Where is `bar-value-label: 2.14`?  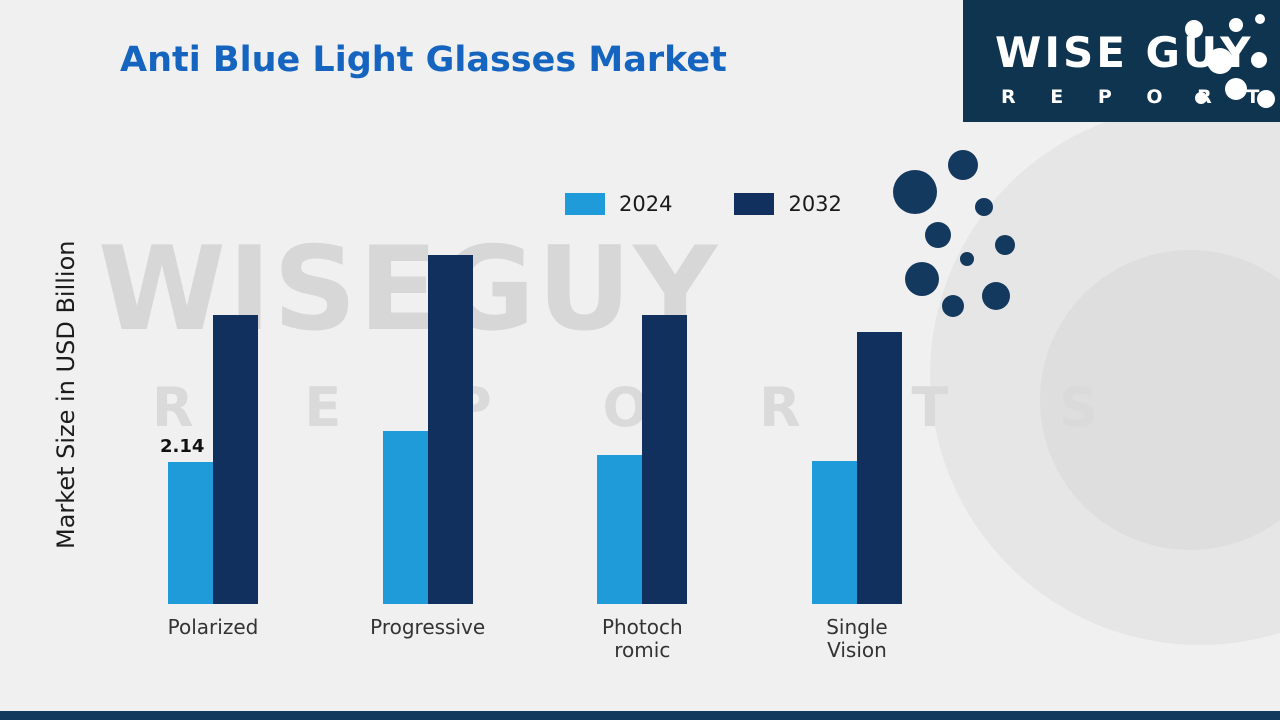 bar-value-label: 2.14 is located at coordinates (182, 446).